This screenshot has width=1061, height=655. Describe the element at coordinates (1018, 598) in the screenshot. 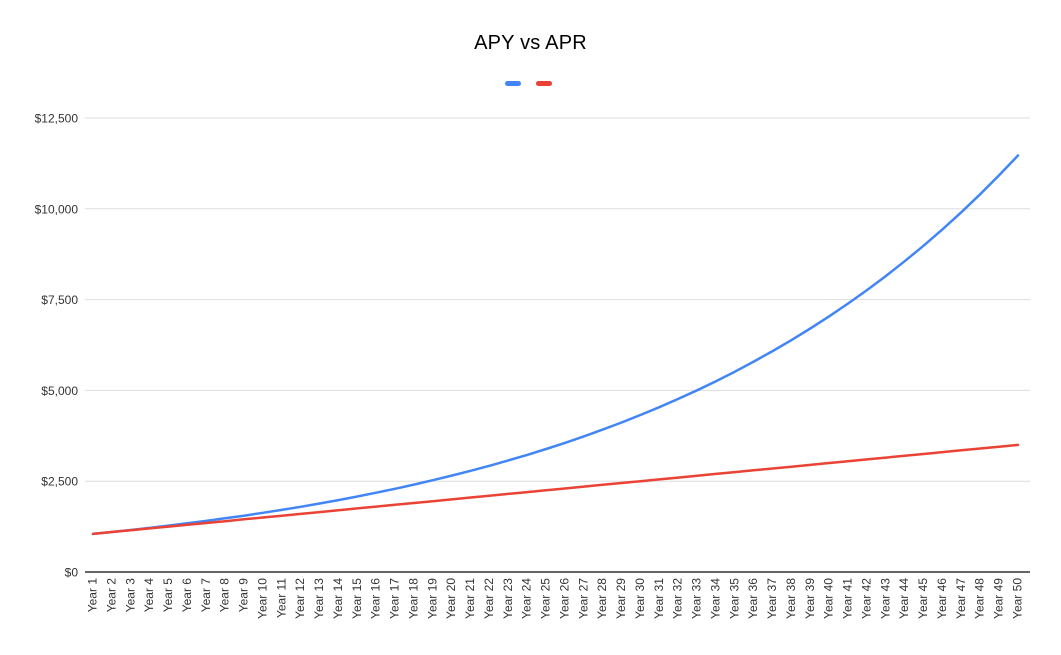

I see `x-axis-tick-label: Year 50` at that location.